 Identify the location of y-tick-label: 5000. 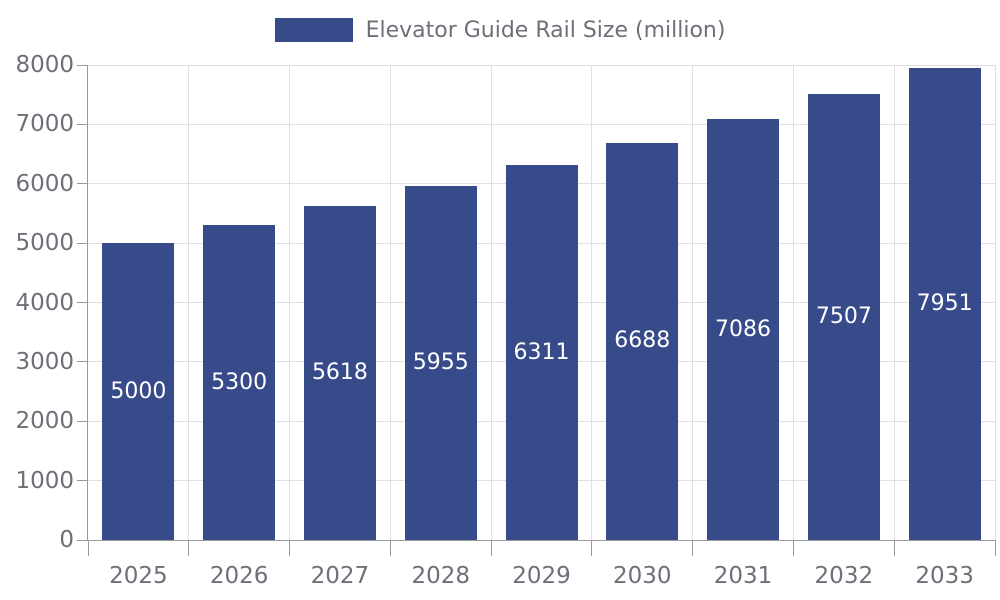
(44, 243).